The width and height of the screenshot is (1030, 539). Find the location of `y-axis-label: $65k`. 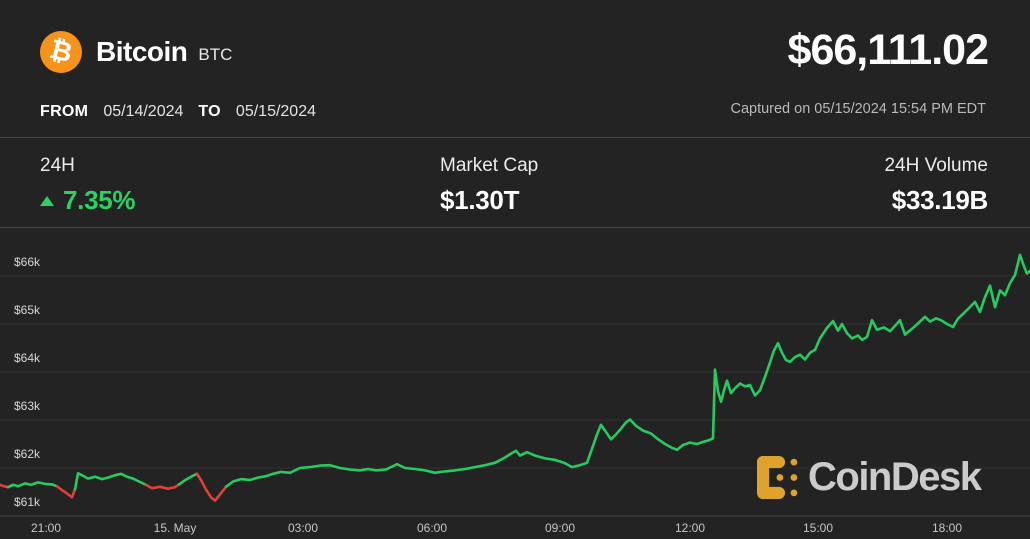

y-axis-label: $65k is located at coordinates (27, 310).